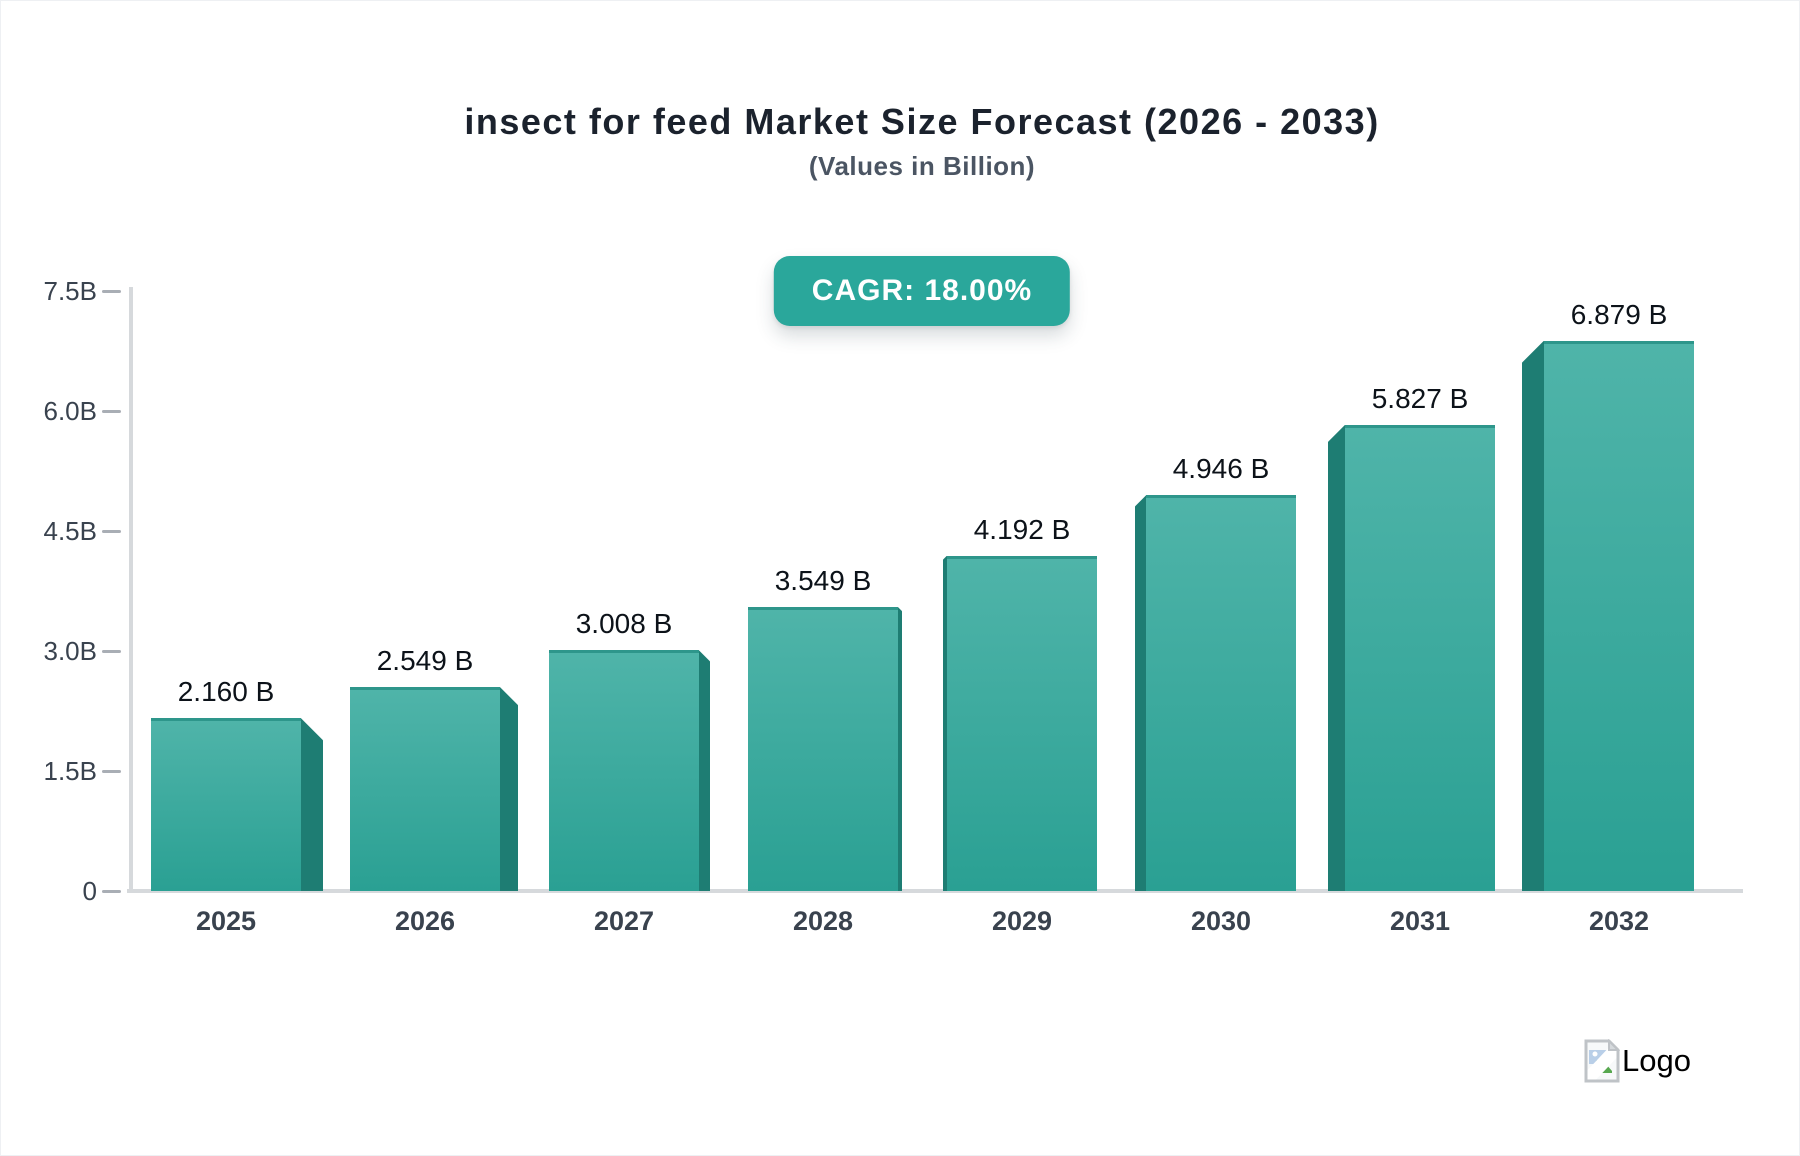  Describe the element at coordinates (509, 789) in the screenshot. I see `bar-side-2026` at that location.